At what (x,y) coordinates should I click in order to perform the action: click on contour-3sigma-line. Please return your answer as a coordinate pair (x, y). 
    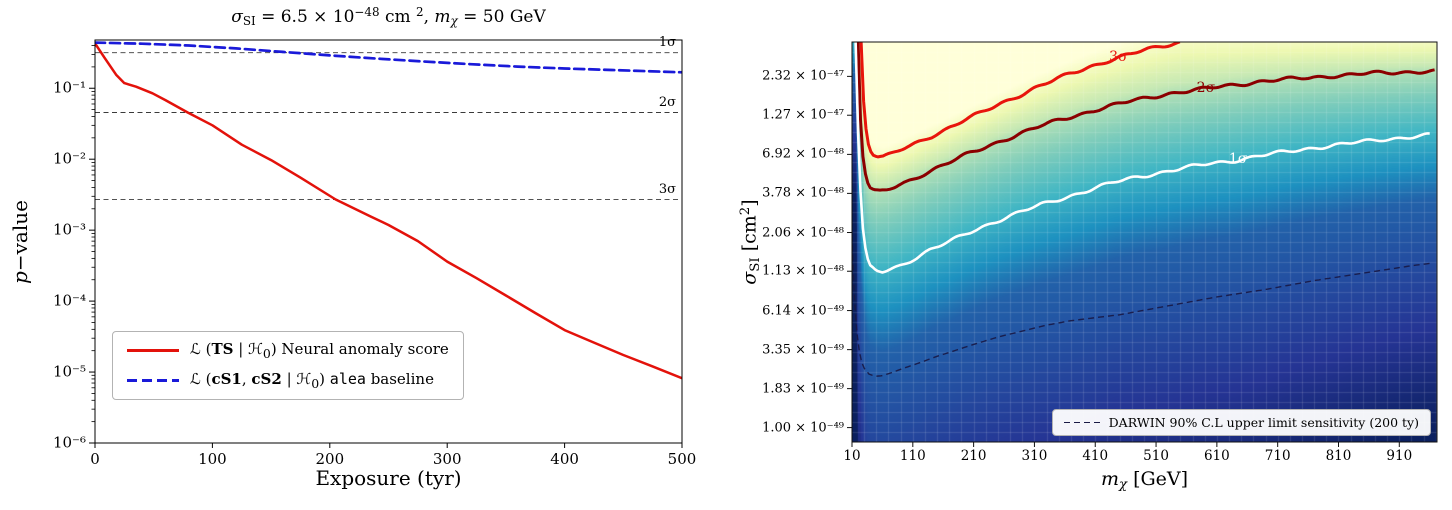
    Looking at the image, I should click on (1020, 100).